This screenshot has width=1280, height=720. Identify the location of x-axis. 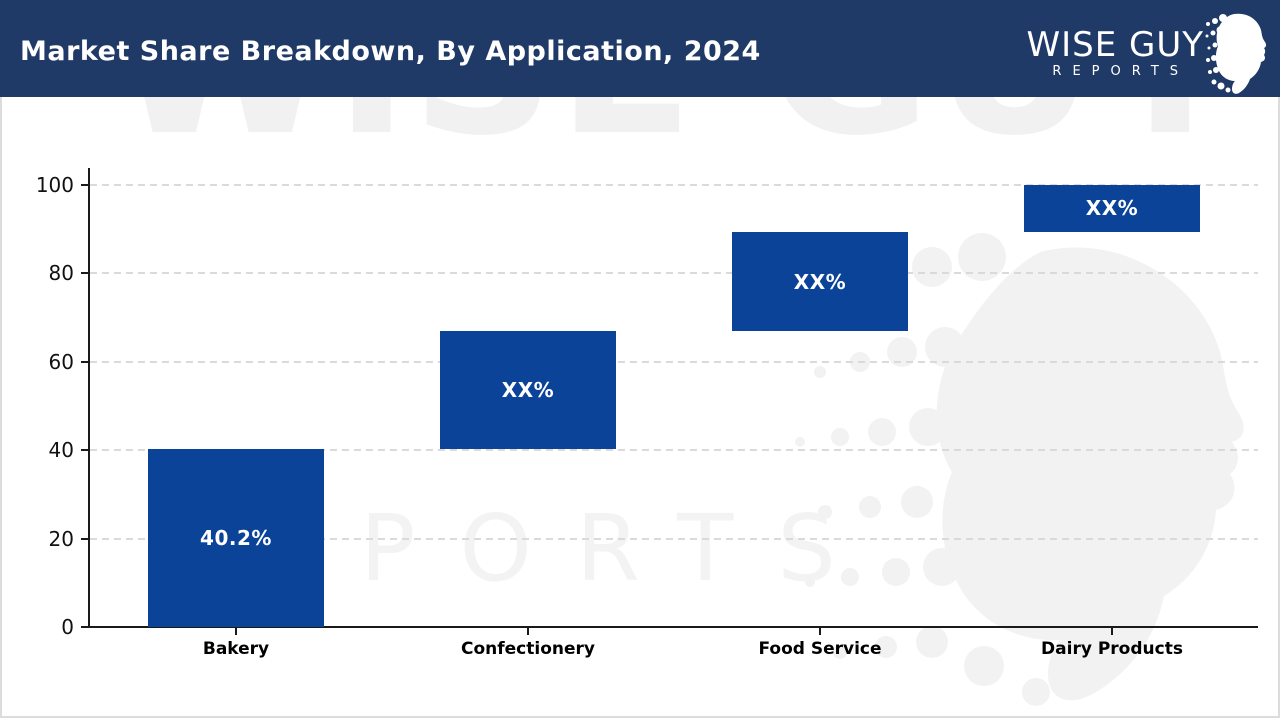
(671, 627).